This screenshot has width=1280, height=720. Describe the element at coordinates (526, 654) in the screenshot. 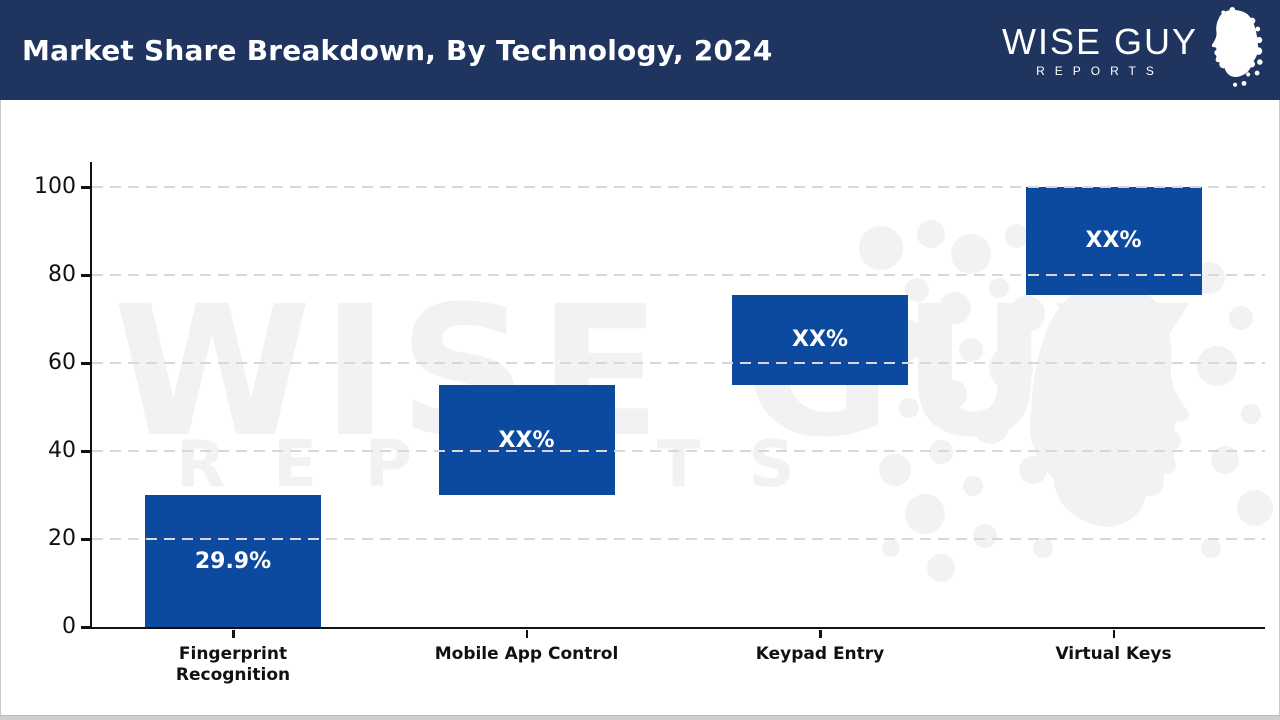

I see `x-axis-category-label: Mobile App Control` at that location.